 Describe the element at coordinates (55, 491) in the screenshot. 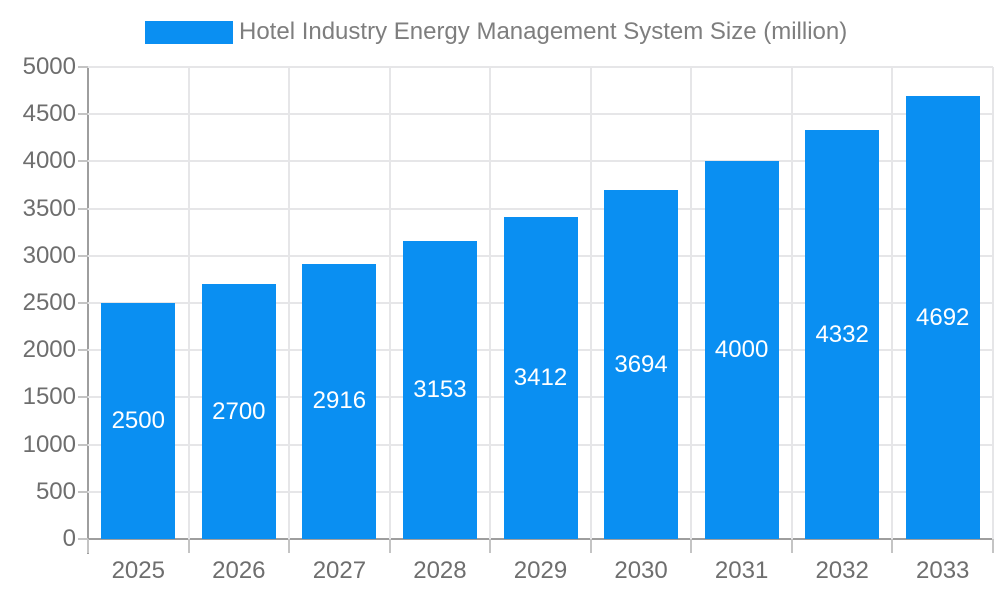

I see `y-axis-label: 500` at that location.